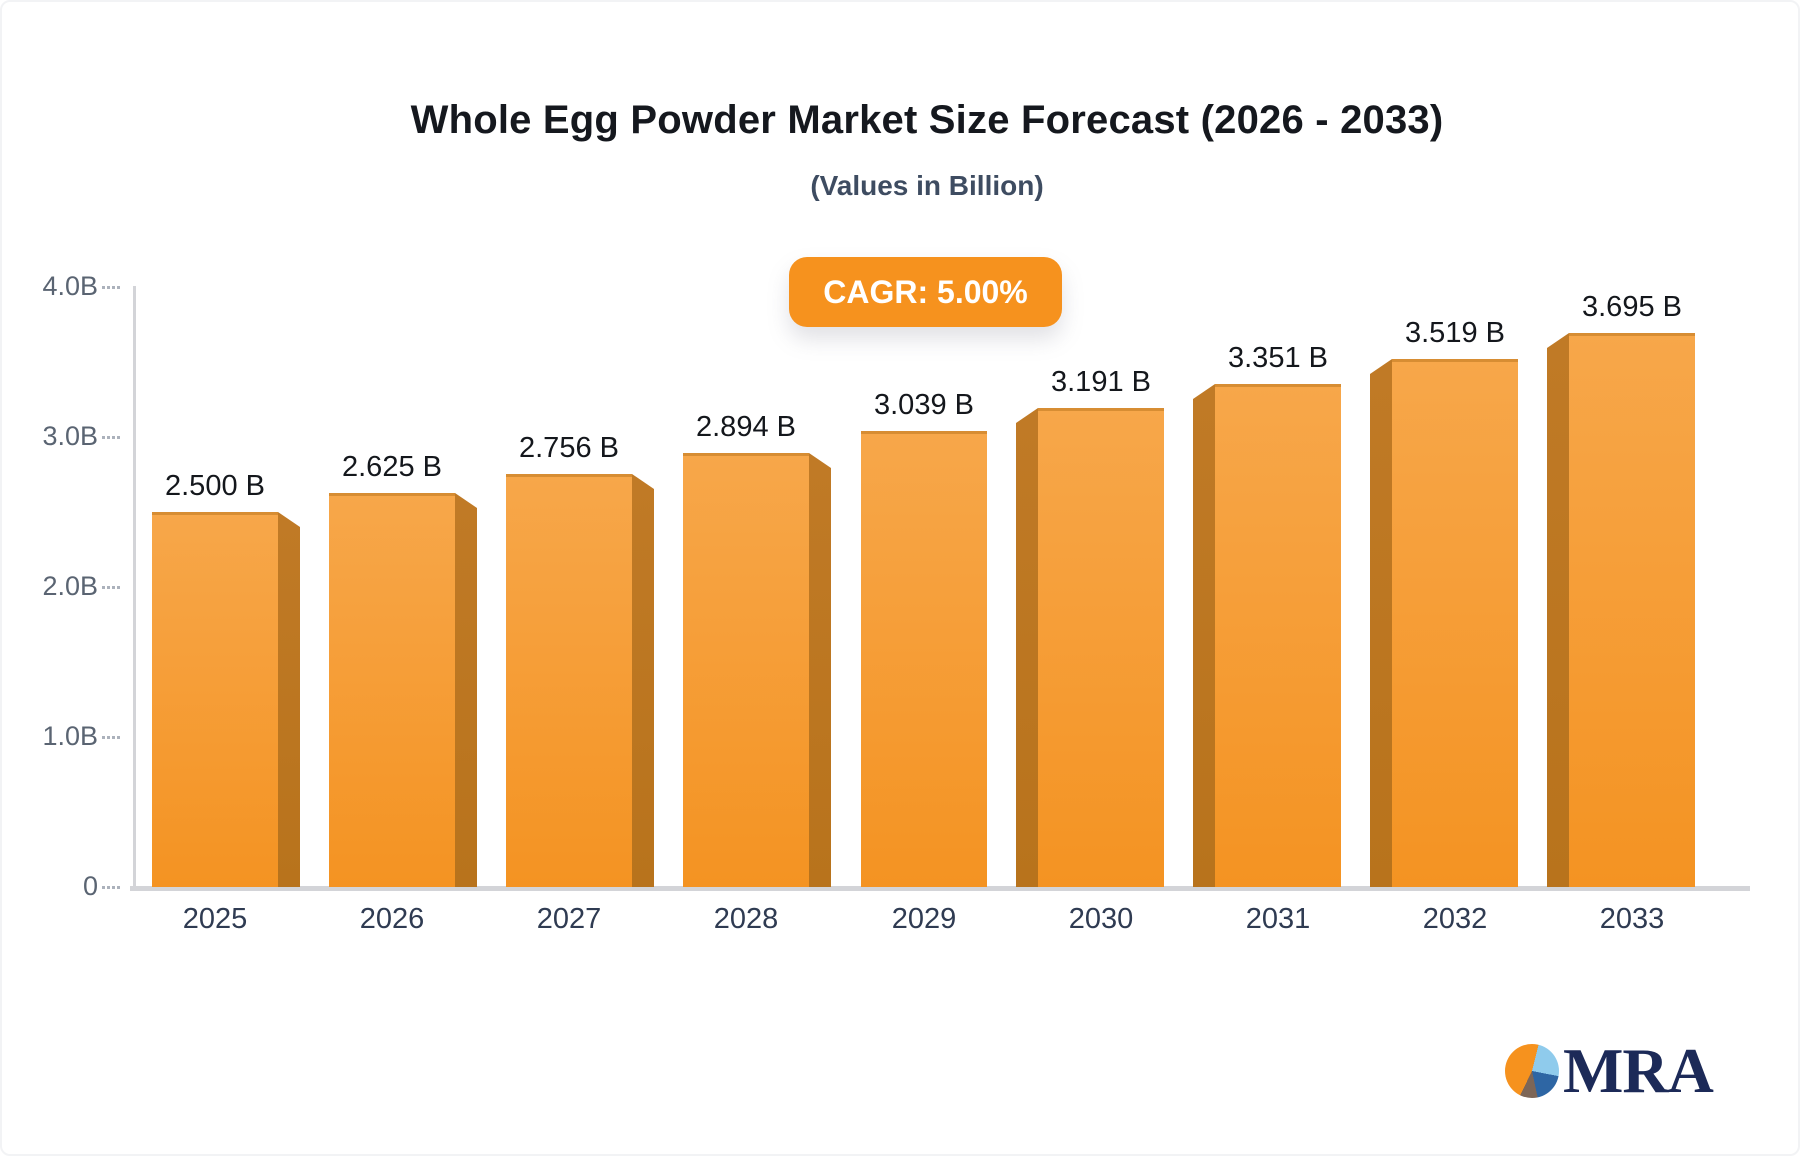 This screenshot has height=1156, width=1800. What do you see at coordinates (70, 586) in the screenshot?
I see `y-tick-label: 2.0B` at bounding box center [70, 586].